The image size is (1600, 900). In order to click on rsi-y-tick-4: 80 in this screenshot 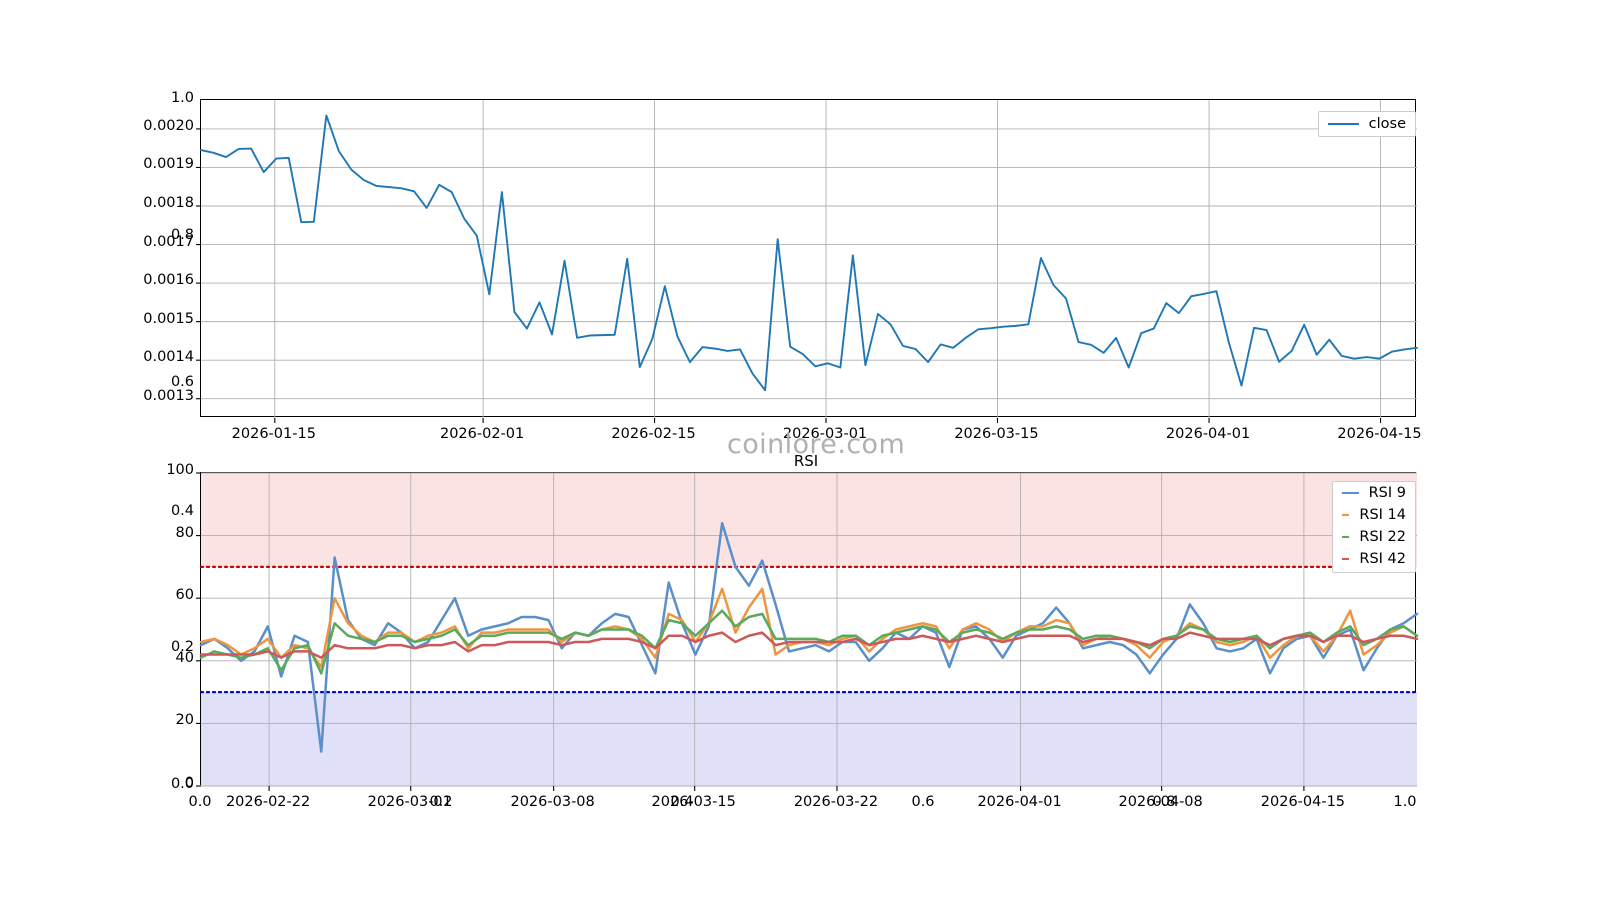, I will do `click(184, 532)`.